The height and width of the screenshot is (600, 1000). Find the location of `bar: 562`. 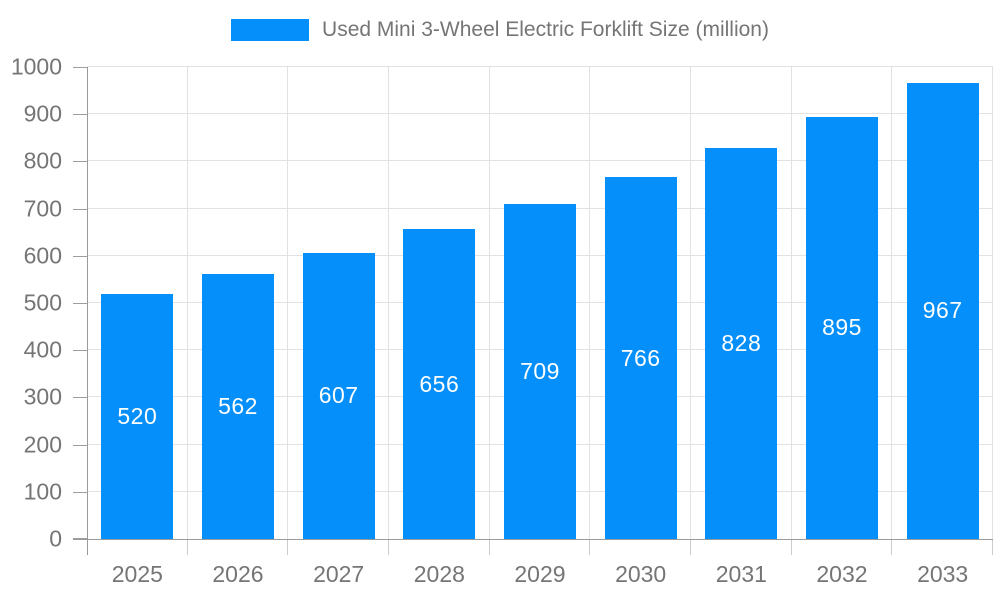

bar: 562 is located at coordinates (238, 406).